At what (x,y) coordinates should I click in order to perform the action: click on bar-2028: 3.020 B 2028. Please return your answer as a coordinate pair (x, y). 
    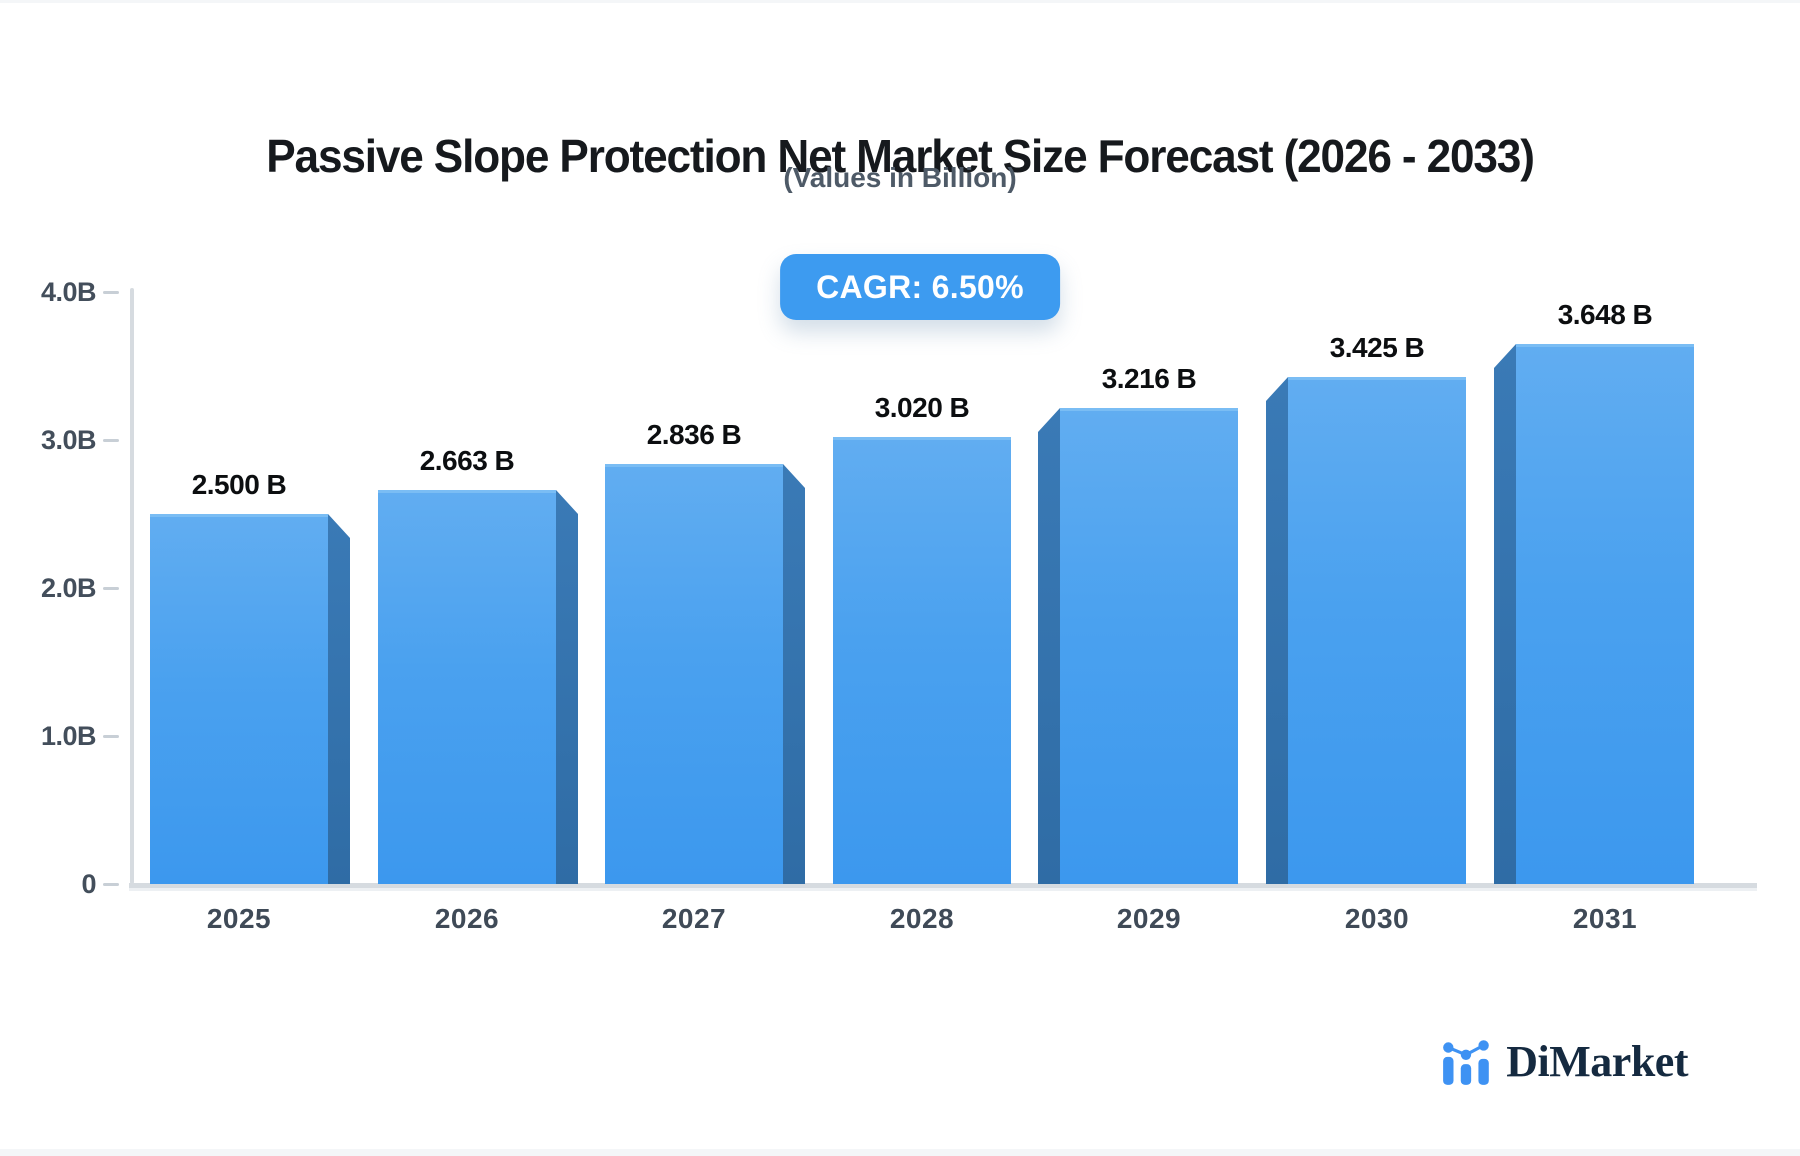
    Looking at the image, I should click on (922, 663).